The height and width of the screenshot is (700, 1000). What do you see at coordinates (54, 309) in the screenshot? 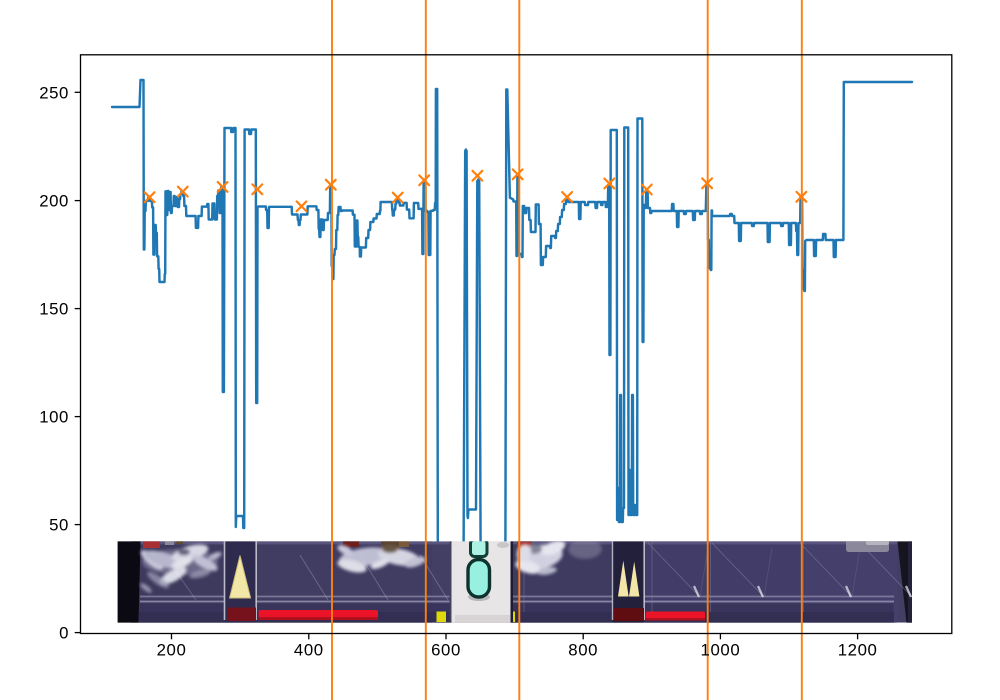
I see `svg-text: 150` at bounding box center [54, 309].